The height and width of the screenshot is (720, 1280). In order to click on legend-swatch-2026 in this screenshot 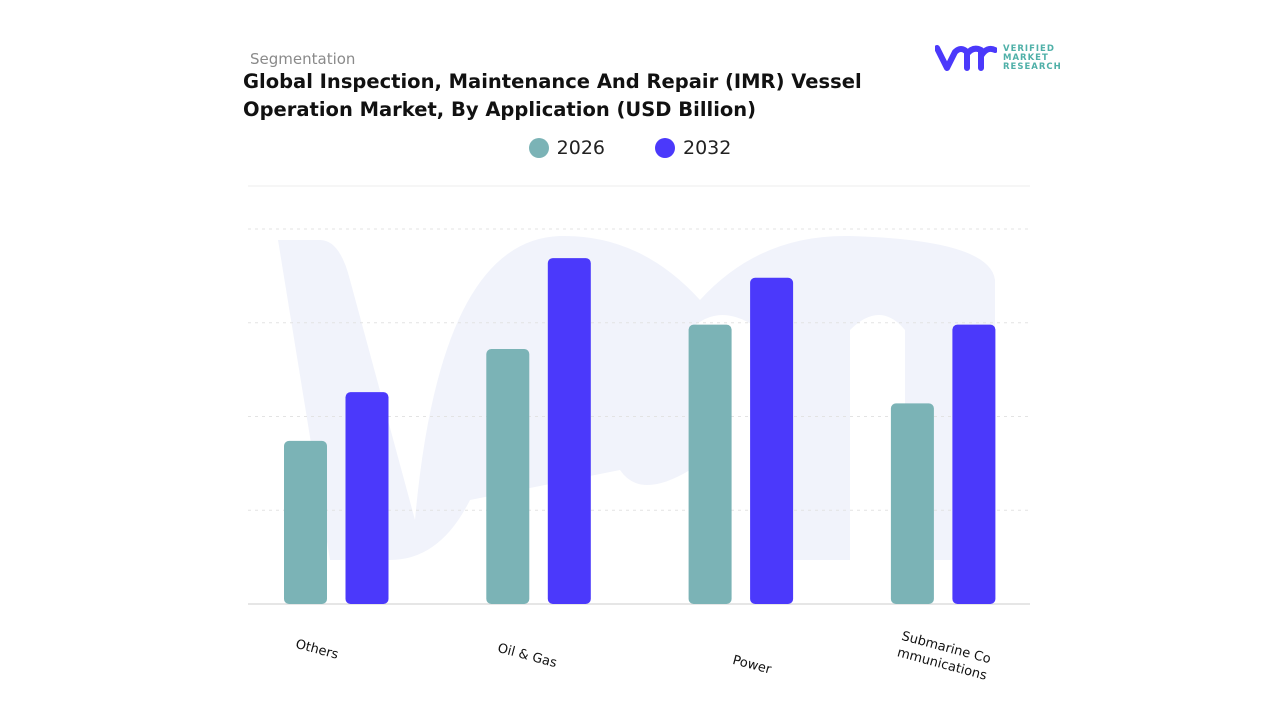, I will do `click(538, 148)`.